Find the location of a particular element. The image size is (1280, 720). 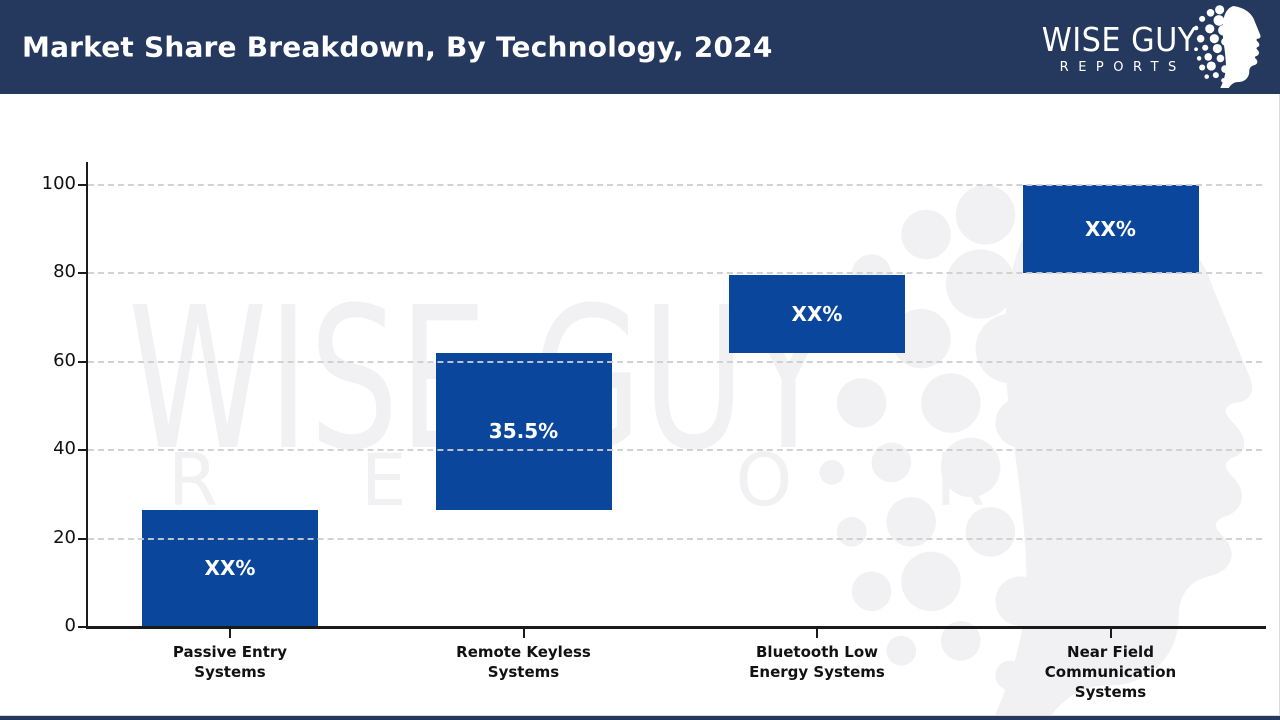

footer-bar is located at coordinates (640, 718).